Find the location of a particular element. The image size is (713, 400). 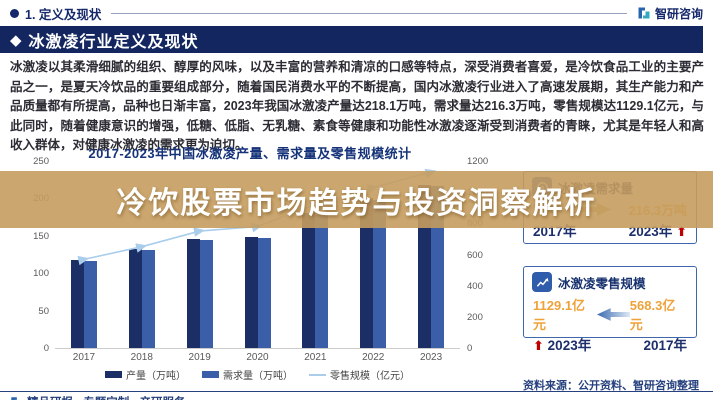

x-axis-label: 2019 is located at coordinates (199, 357).